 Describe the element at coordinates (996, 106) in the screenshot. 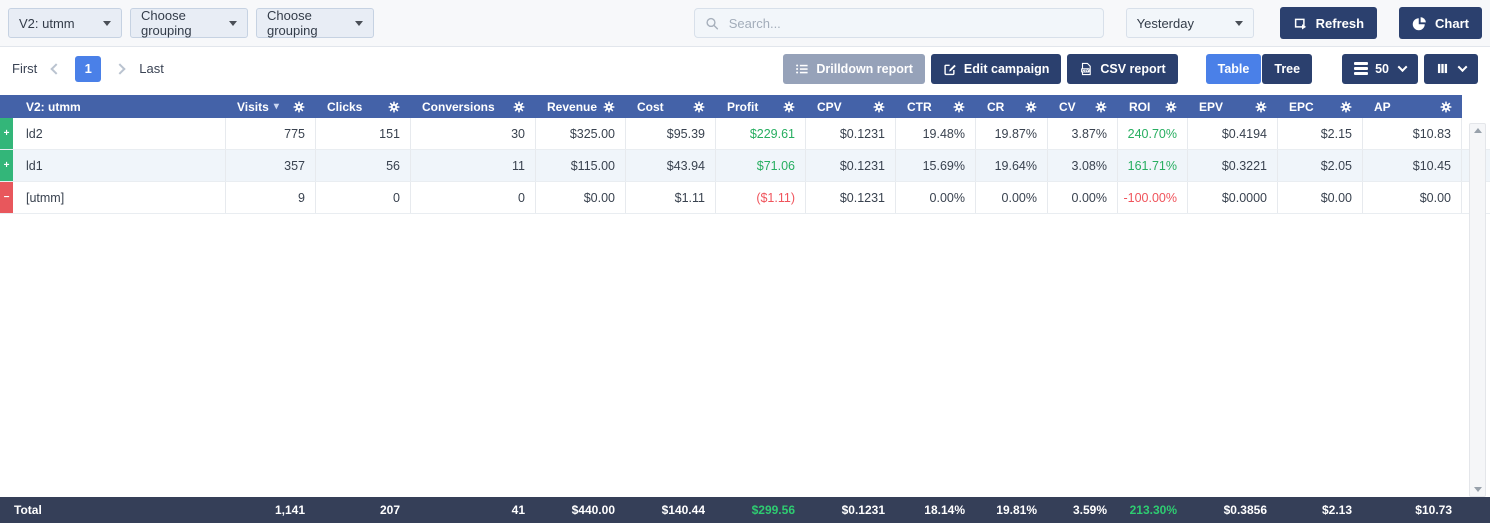

I see `column-label: CR` at that location.